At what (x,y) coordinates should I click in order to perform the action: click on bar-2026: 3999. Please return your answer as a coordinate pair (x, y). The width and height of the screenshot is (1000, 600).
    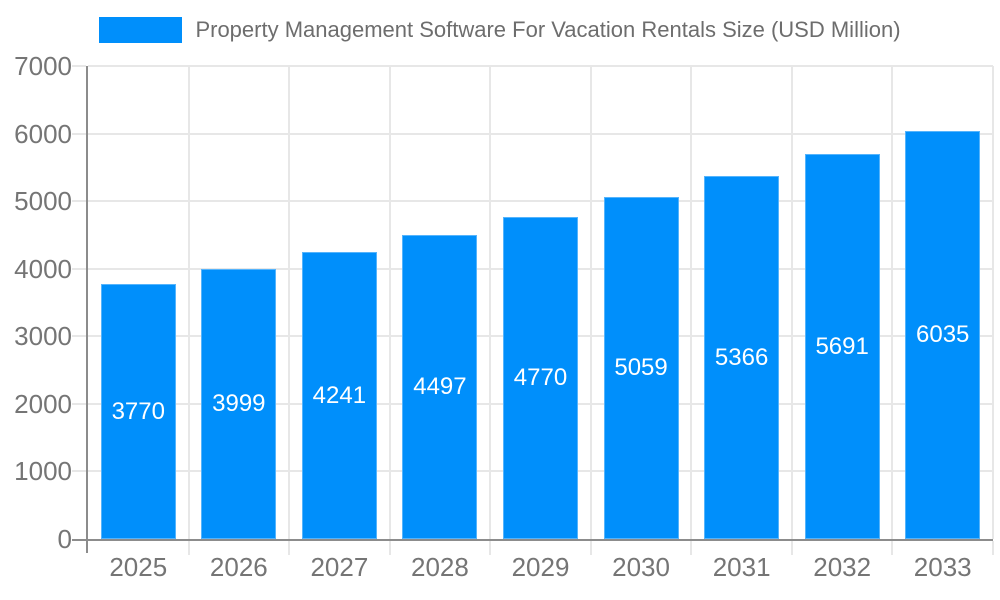
    Looking at the image, I should click on (239, 403).